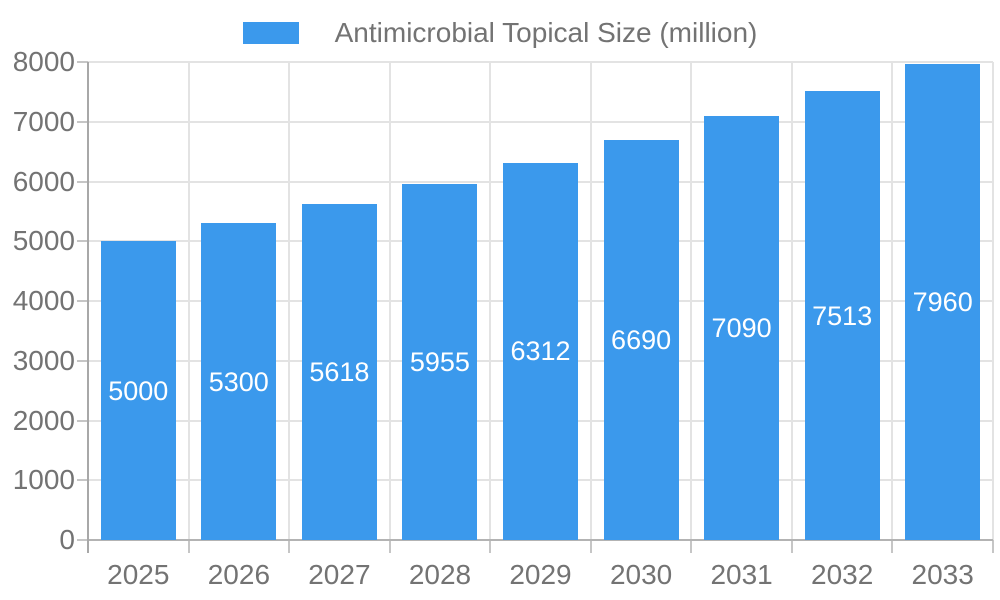 This screenshot has height=600, width=1000. I want to click on bar-value-label: 7090, so click(741, 328).